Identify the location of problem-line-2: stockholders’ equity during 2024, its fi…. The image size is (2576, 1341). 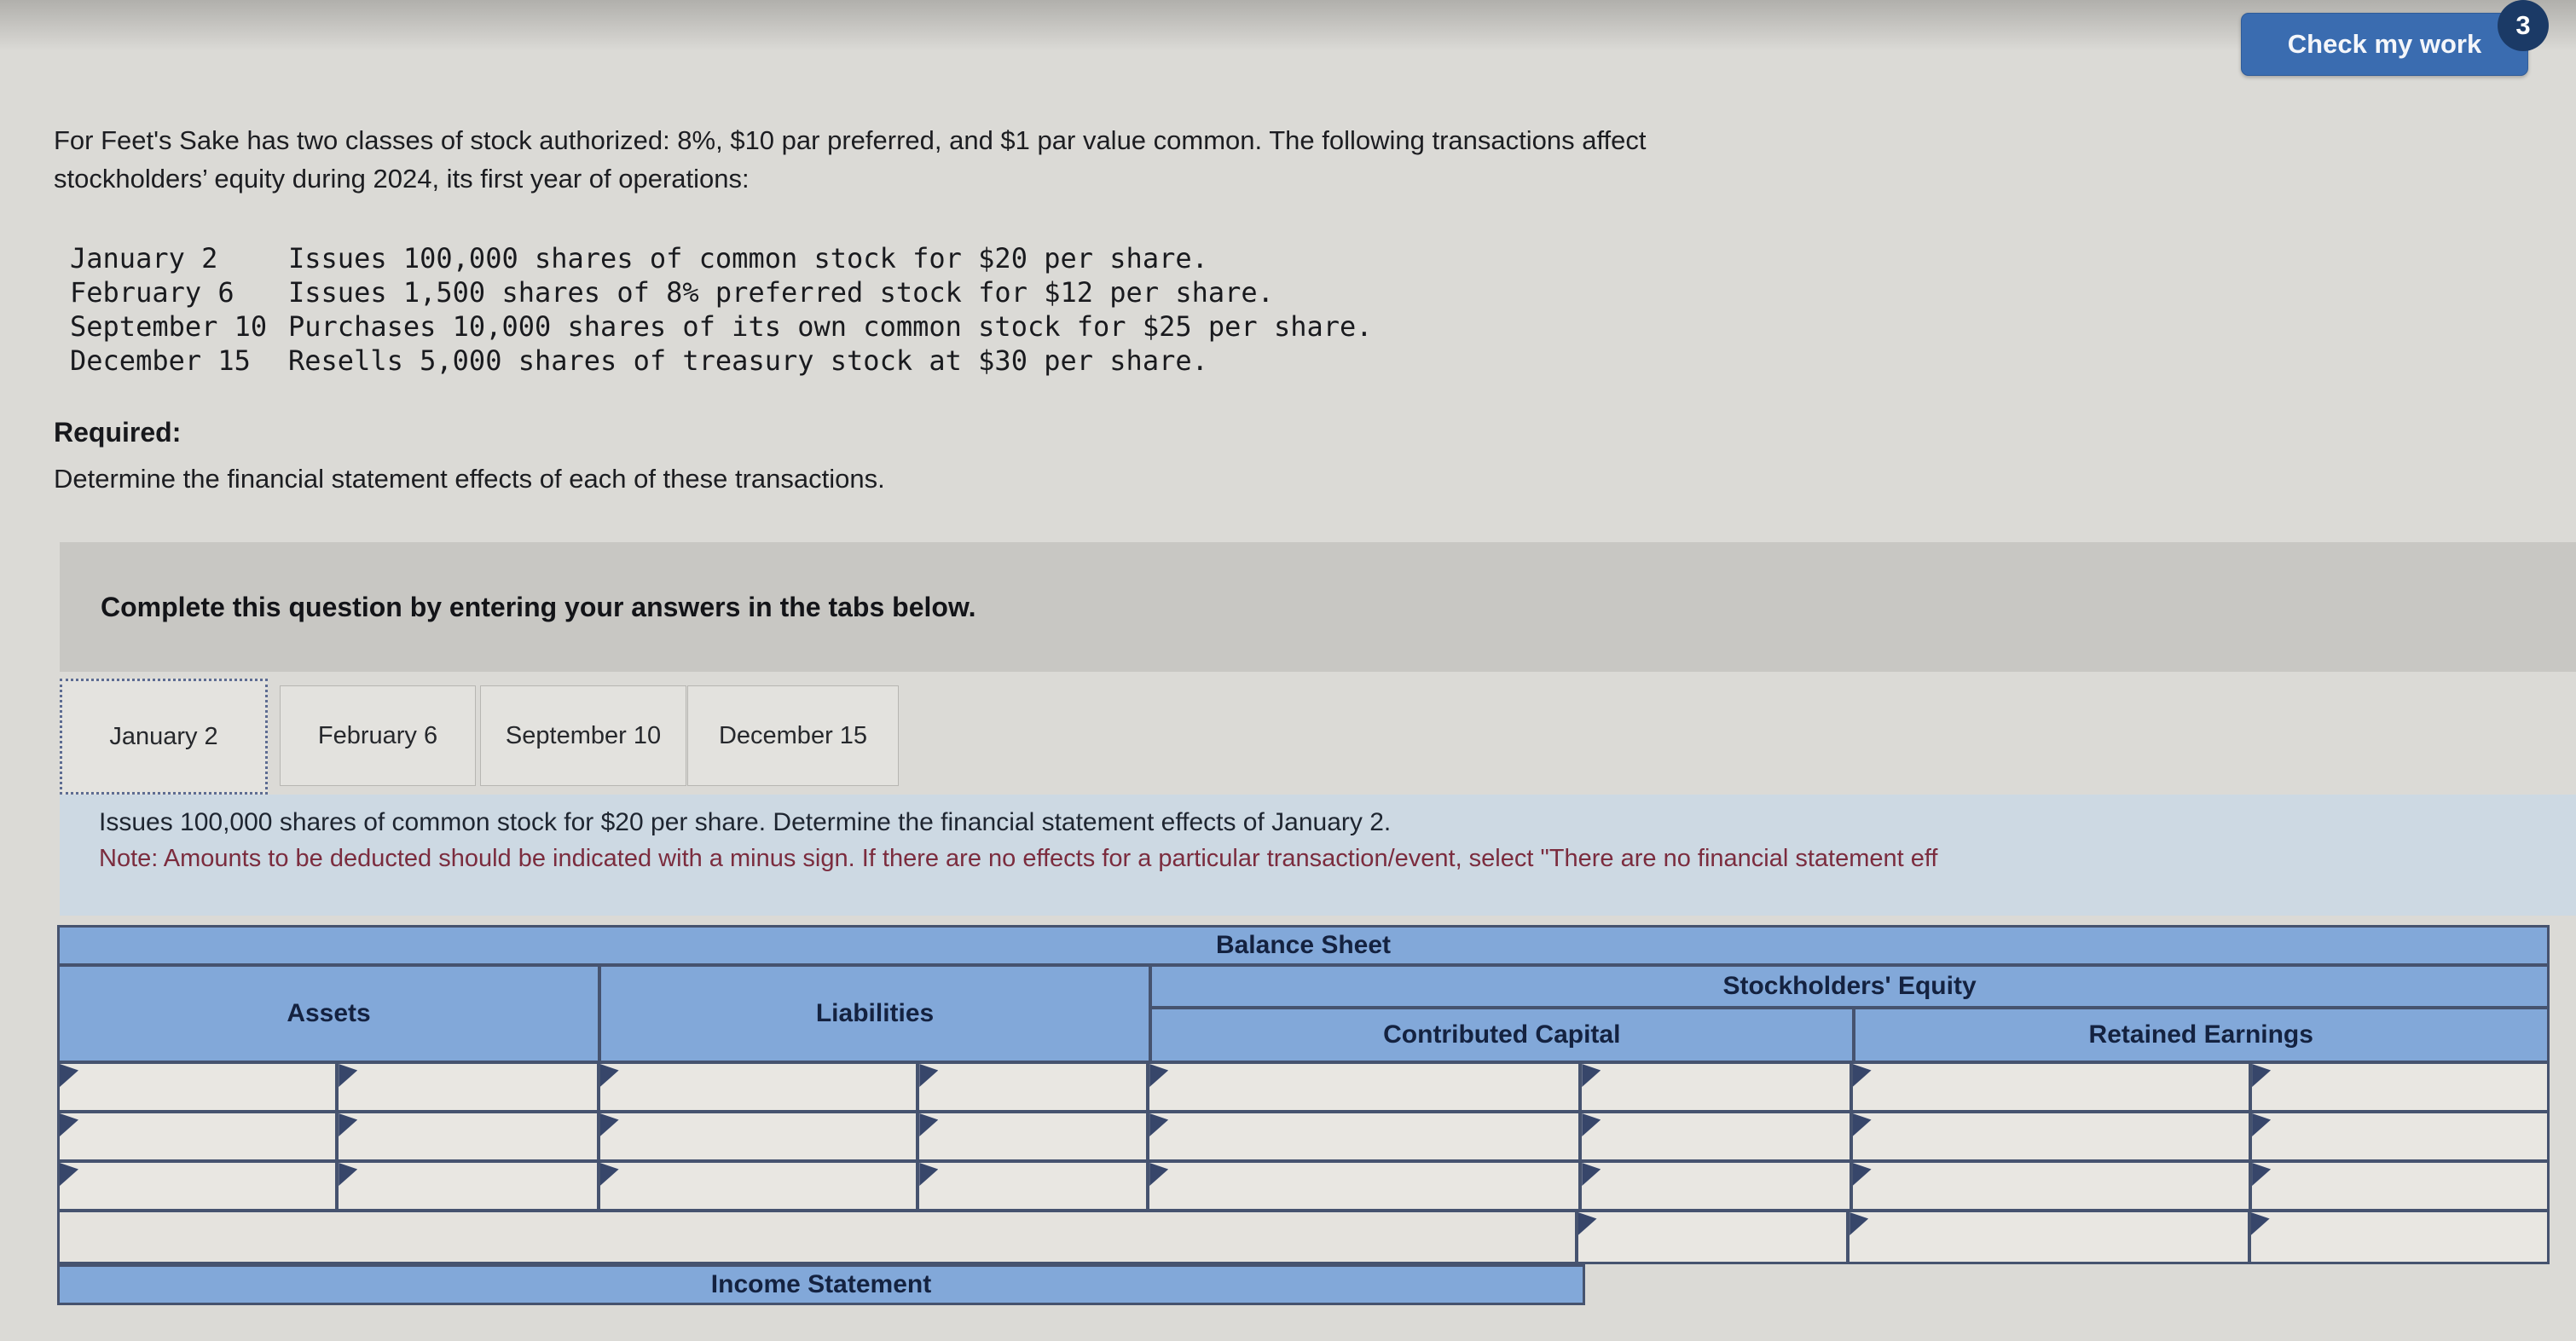
(402, 179).